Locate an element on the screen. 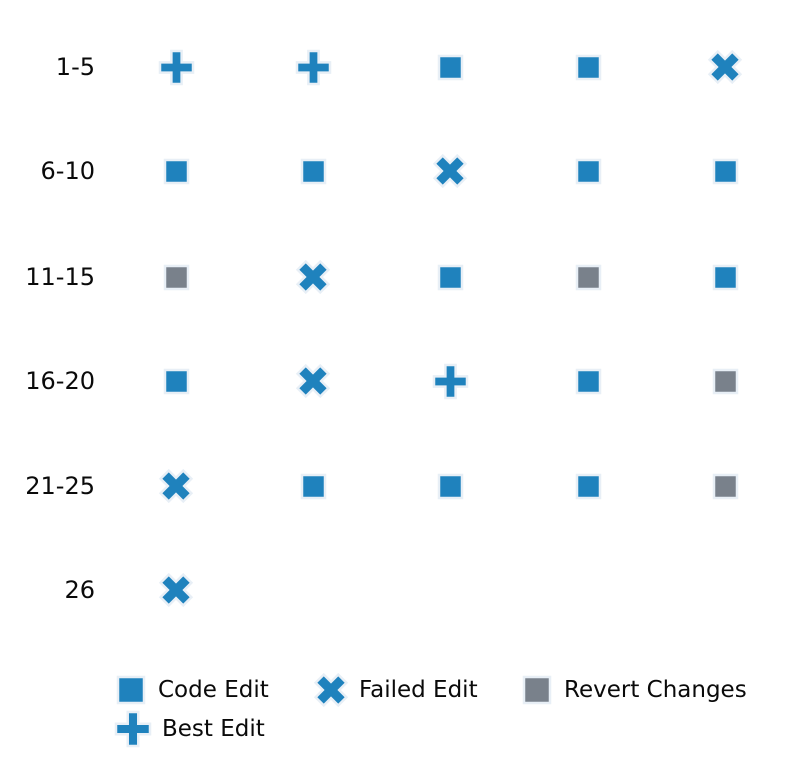 The height and width of the screenshot is (769, 809). legend-label: Failed Edit is located at coordinates (418, 690).